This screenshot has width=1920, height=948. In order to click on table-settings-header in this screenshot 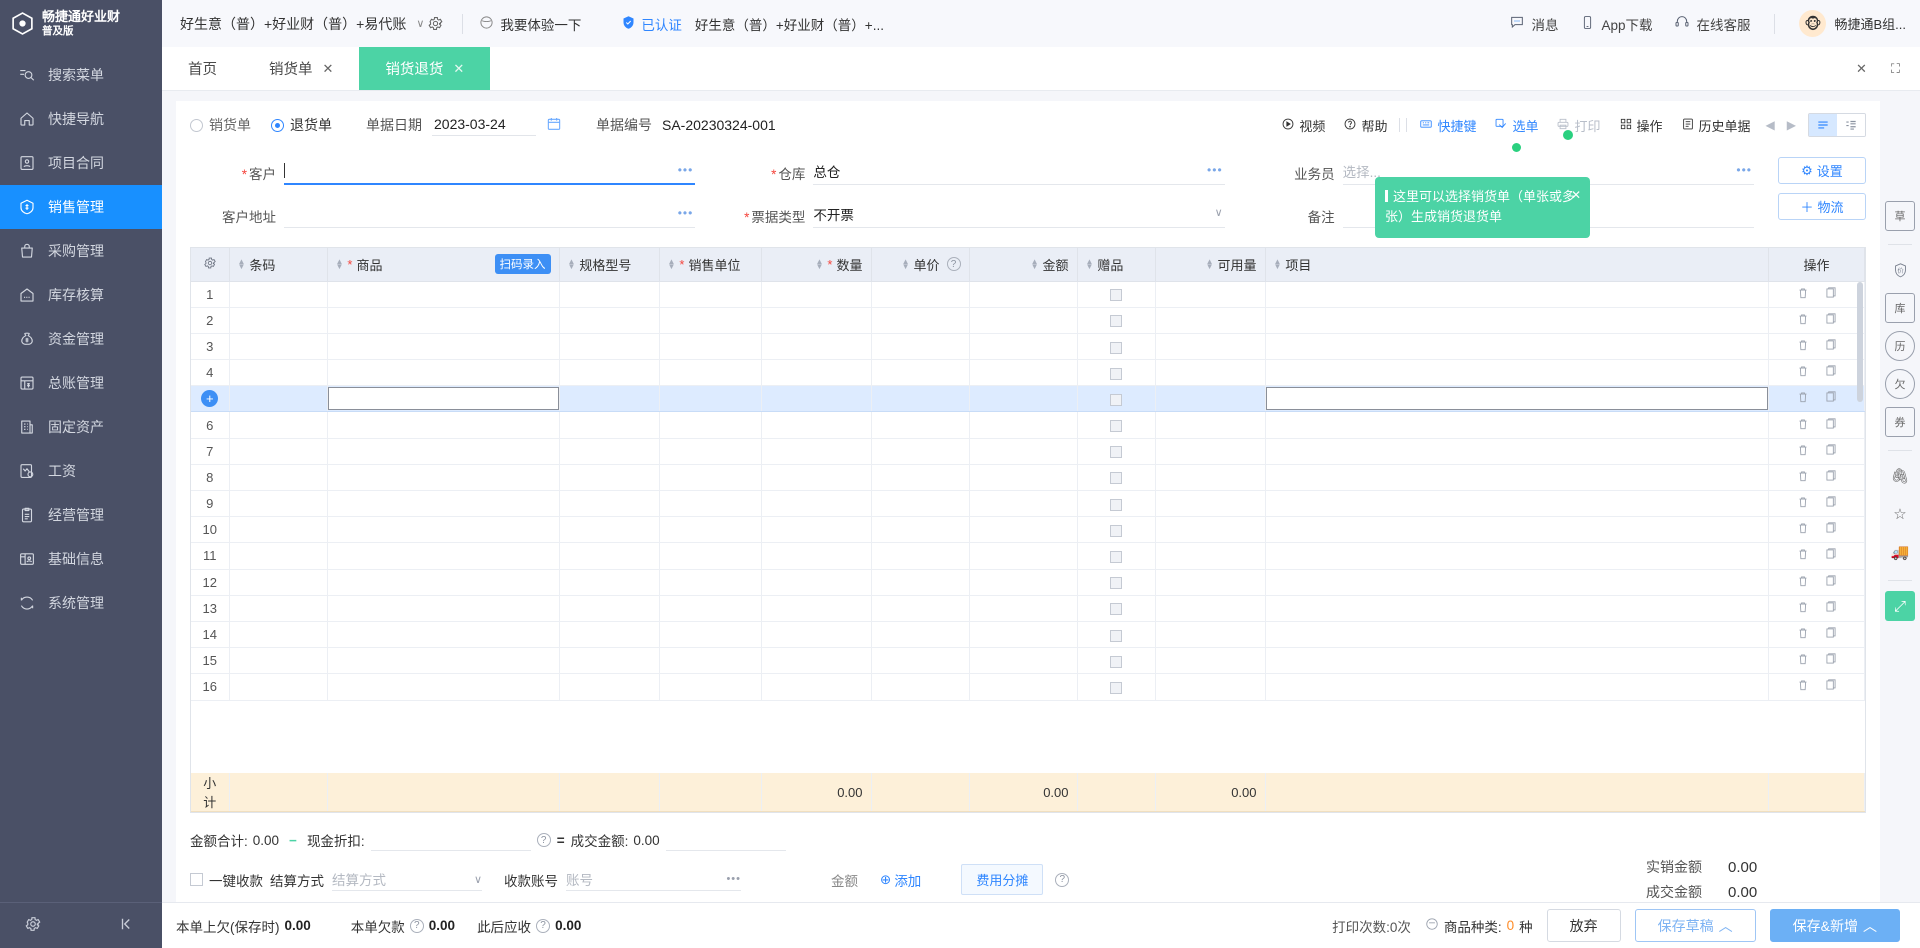, I will do `click(210, 265)`.